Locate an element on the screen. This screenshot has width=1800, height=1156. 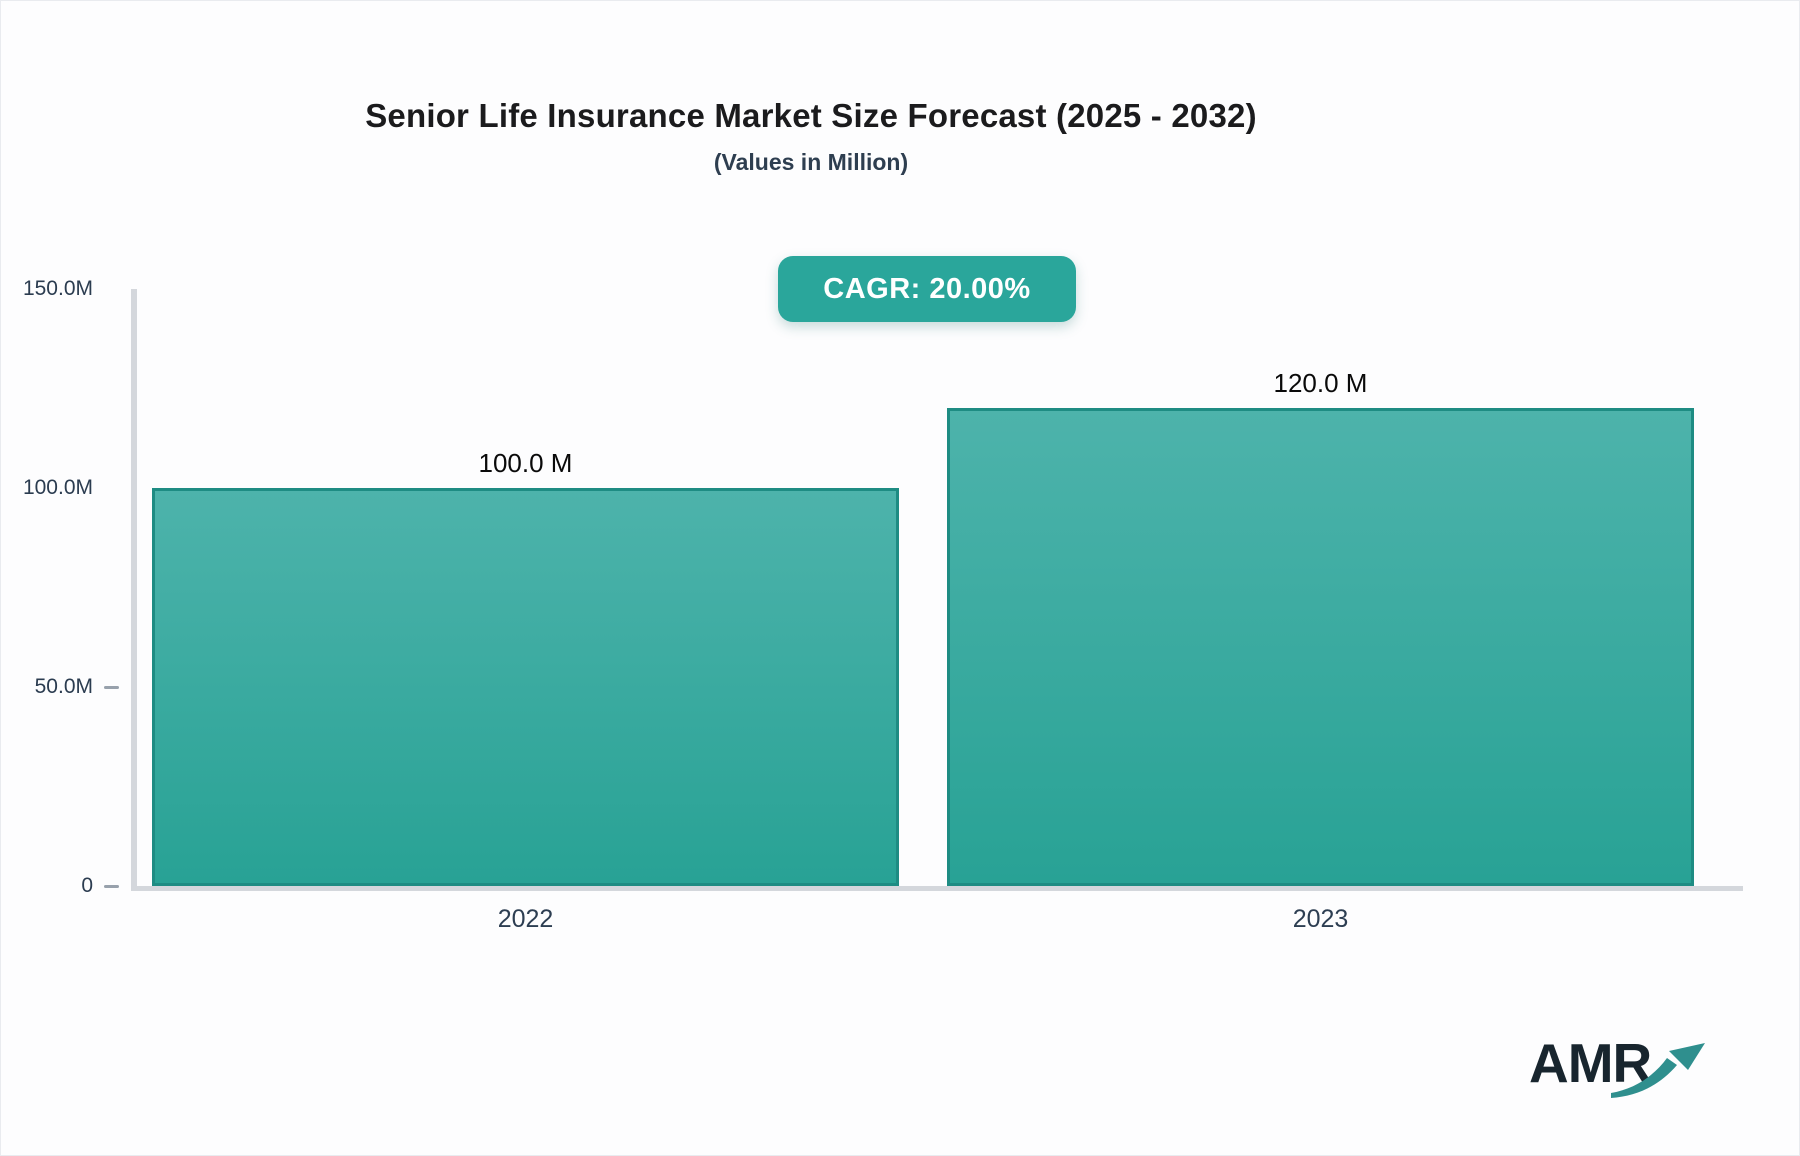
amr-logo: AMR is located at coordinates (1629, 1071).